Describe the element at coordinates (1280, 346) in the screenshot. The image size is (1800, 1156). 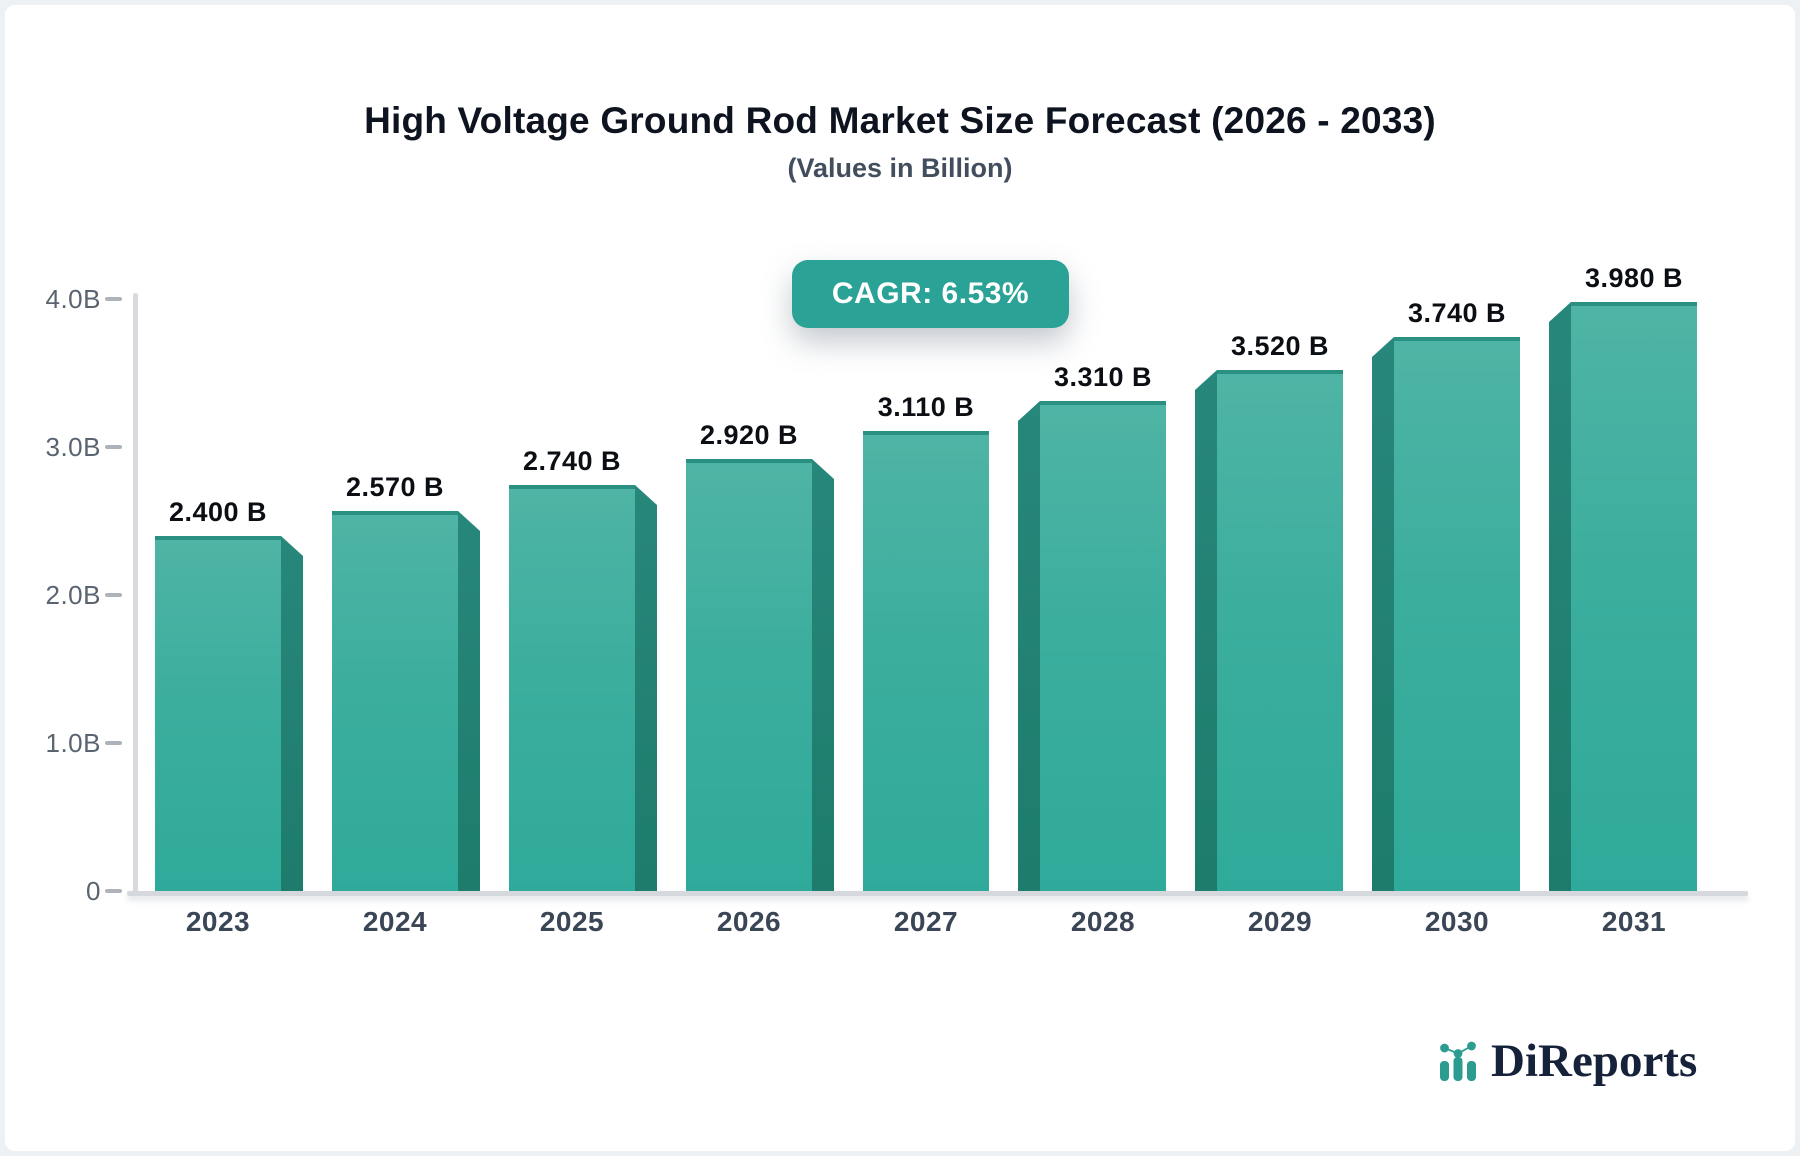
I see `bar-value-label: 3.520 B` at that location.